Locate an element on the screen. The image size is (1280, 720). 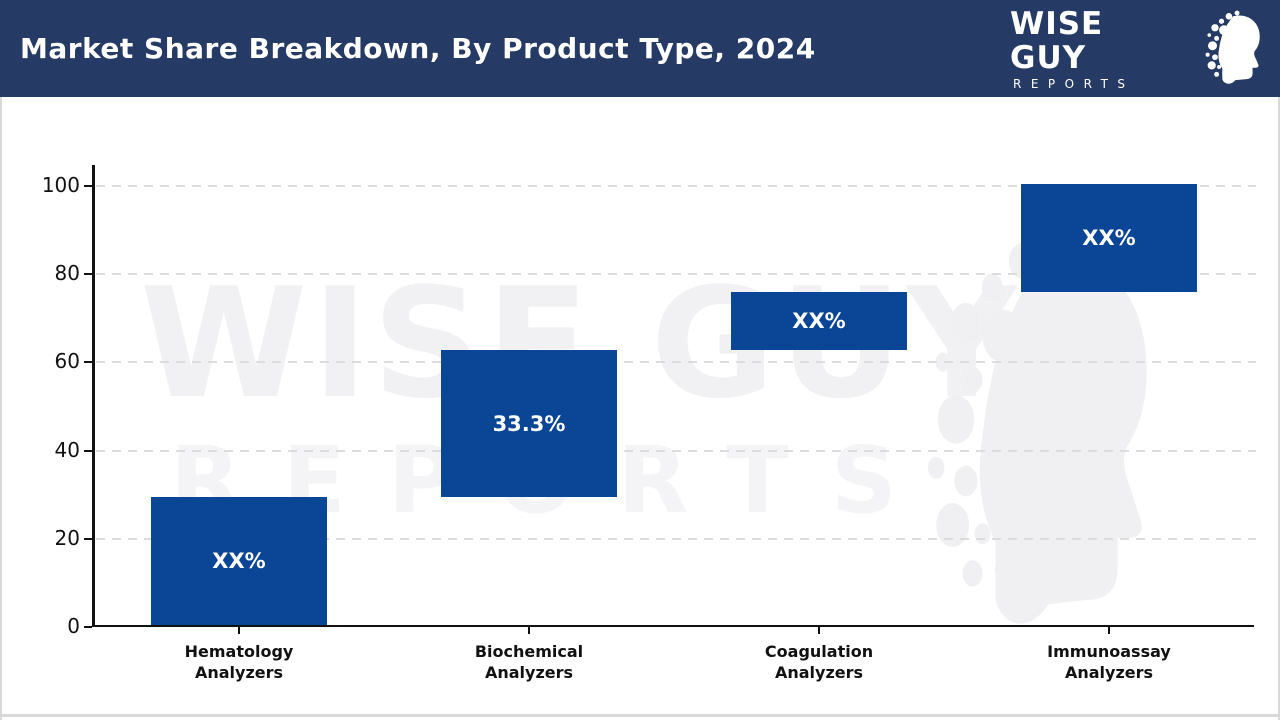
y-tick-label-40: 40 is located at coordinates (67, 449).